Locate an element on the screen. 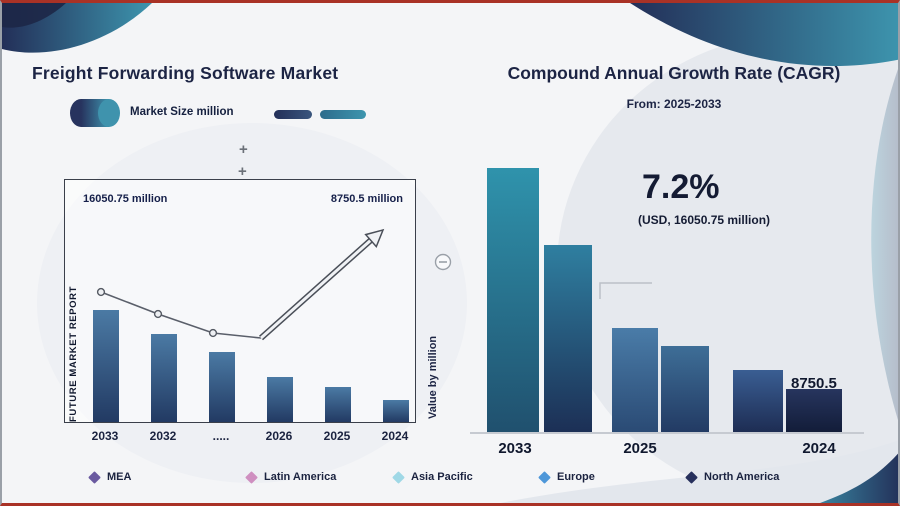 Image resolution: width=900 pixels, height=506 pixels. left-chart-max-label: 16050.75 million is located at coordinates (125, 199).